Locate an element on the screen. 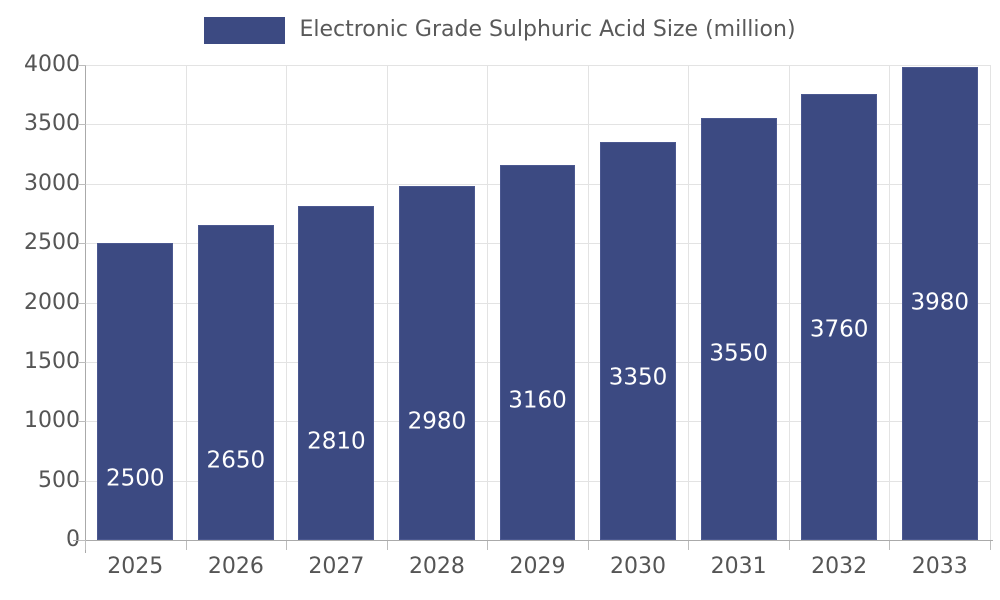 This screenshot has height=600, width=1000. bar-2025 is located at coordinates (135, 391).